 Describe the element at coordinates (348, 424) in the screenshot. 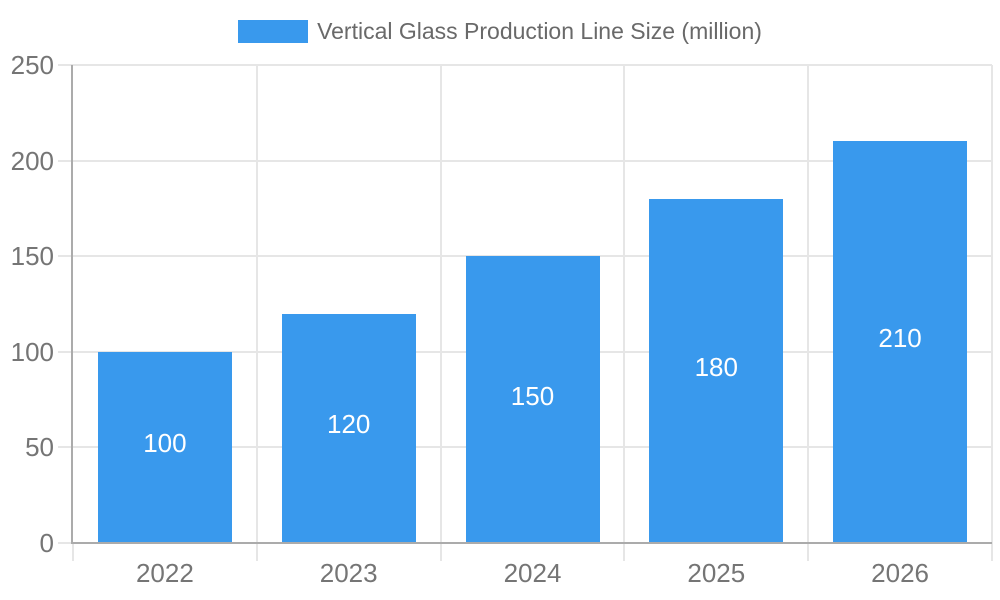

I see `bar-value-label: 120` at that location.